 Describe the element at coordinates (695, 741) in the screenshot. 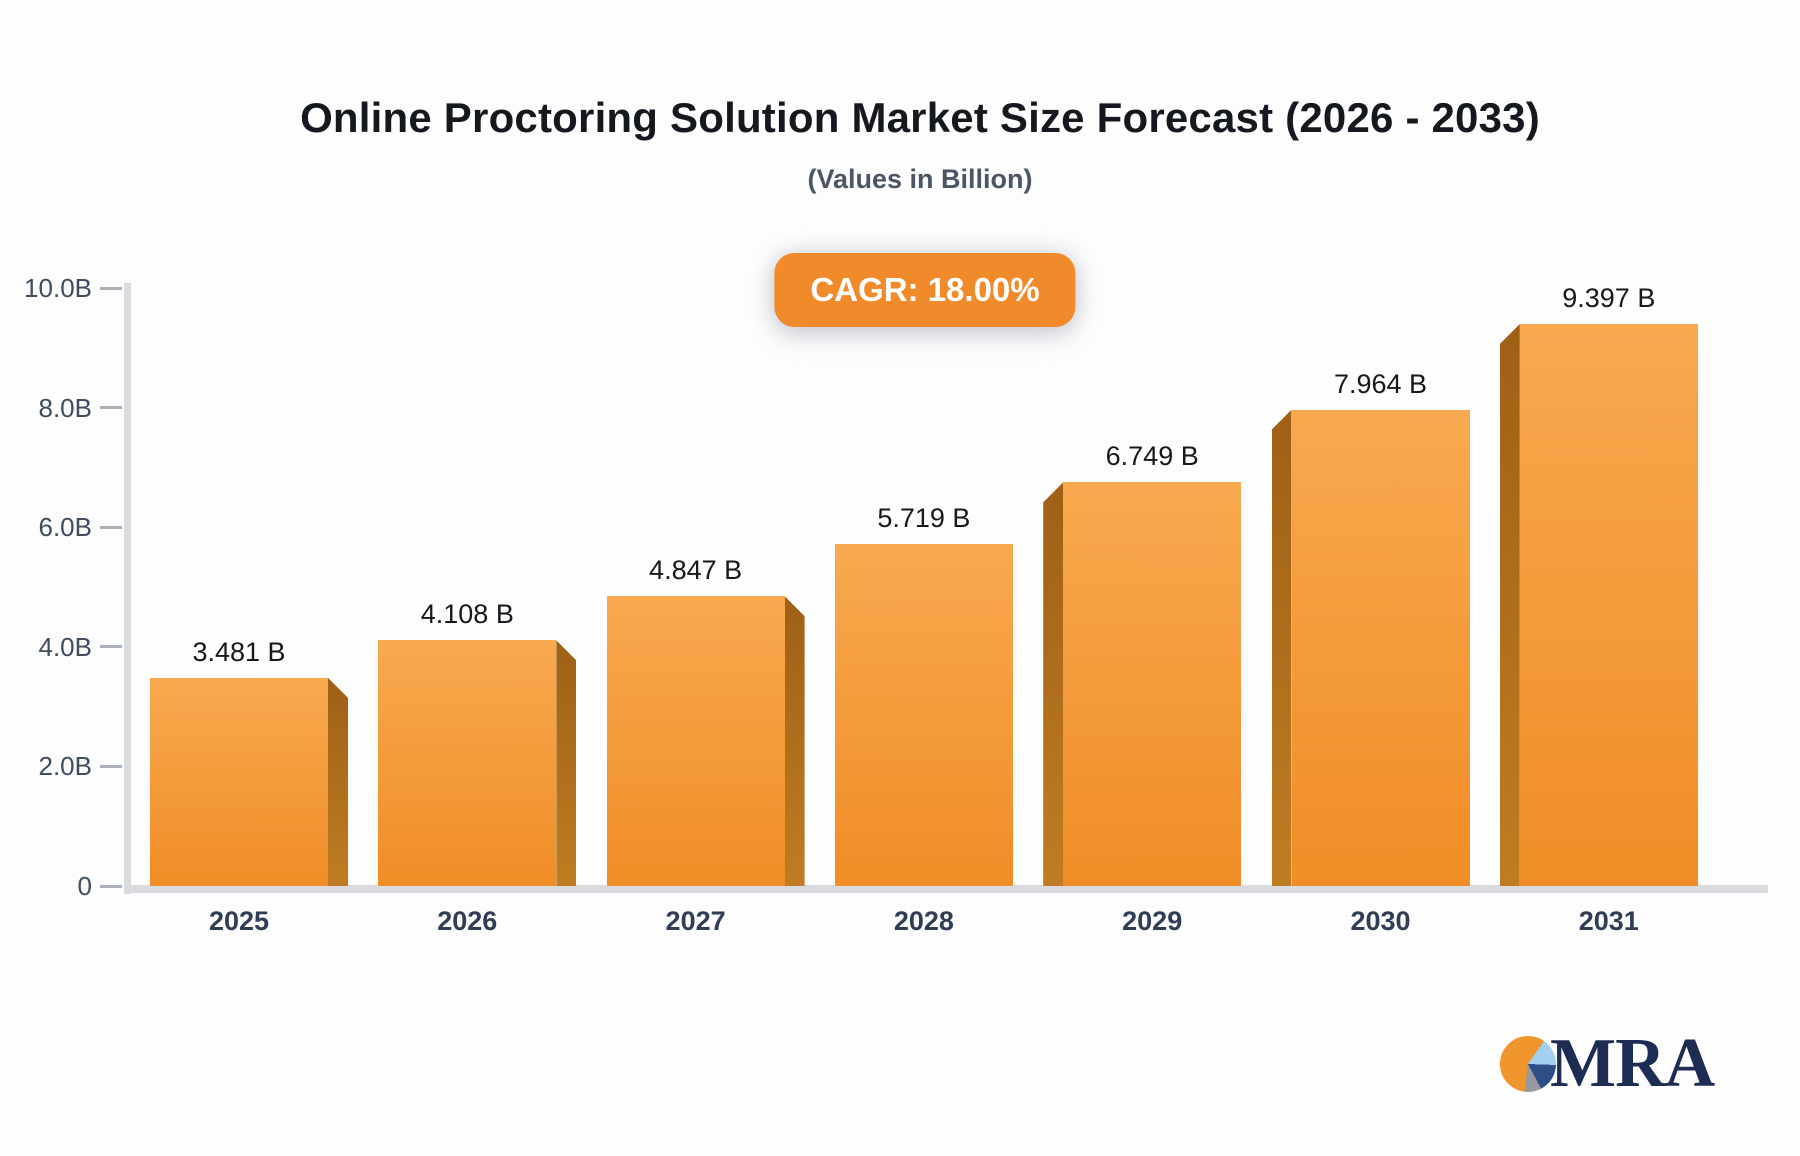

I see `bar-2027` at that location.